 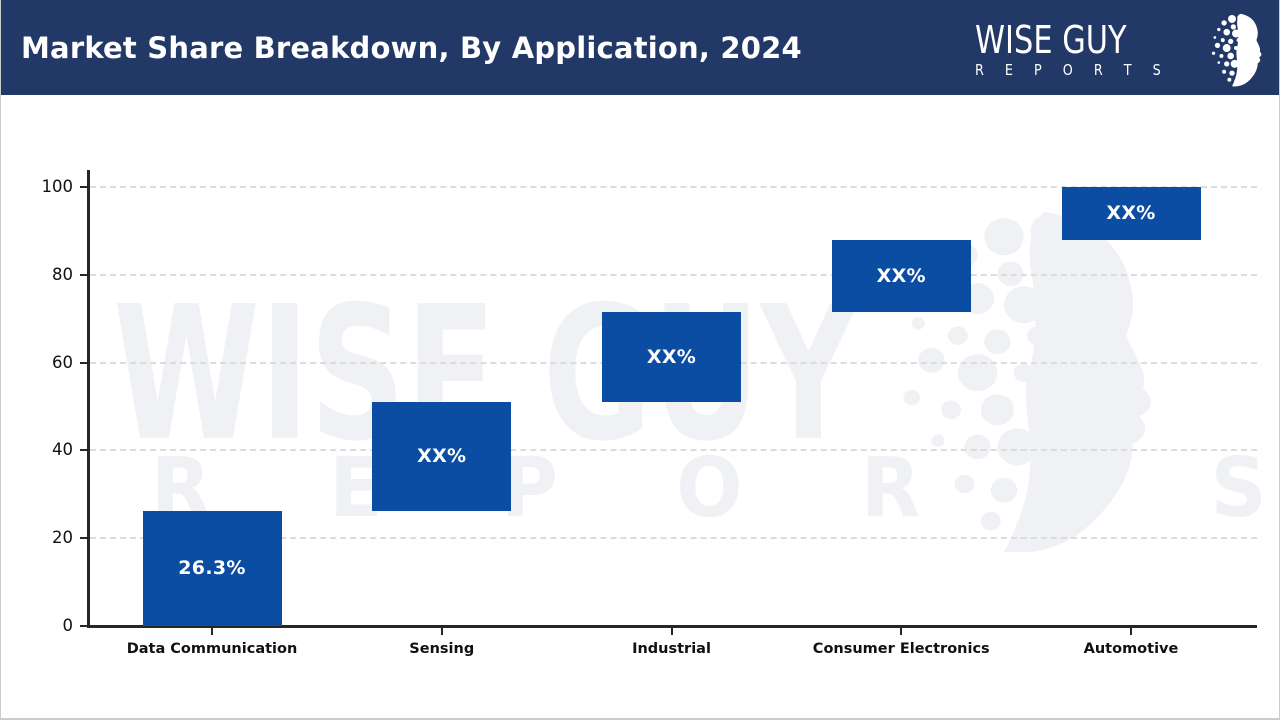 I want to click on logo-text: WISE GUY R E P O R T S, so click(x=1089, y=50).